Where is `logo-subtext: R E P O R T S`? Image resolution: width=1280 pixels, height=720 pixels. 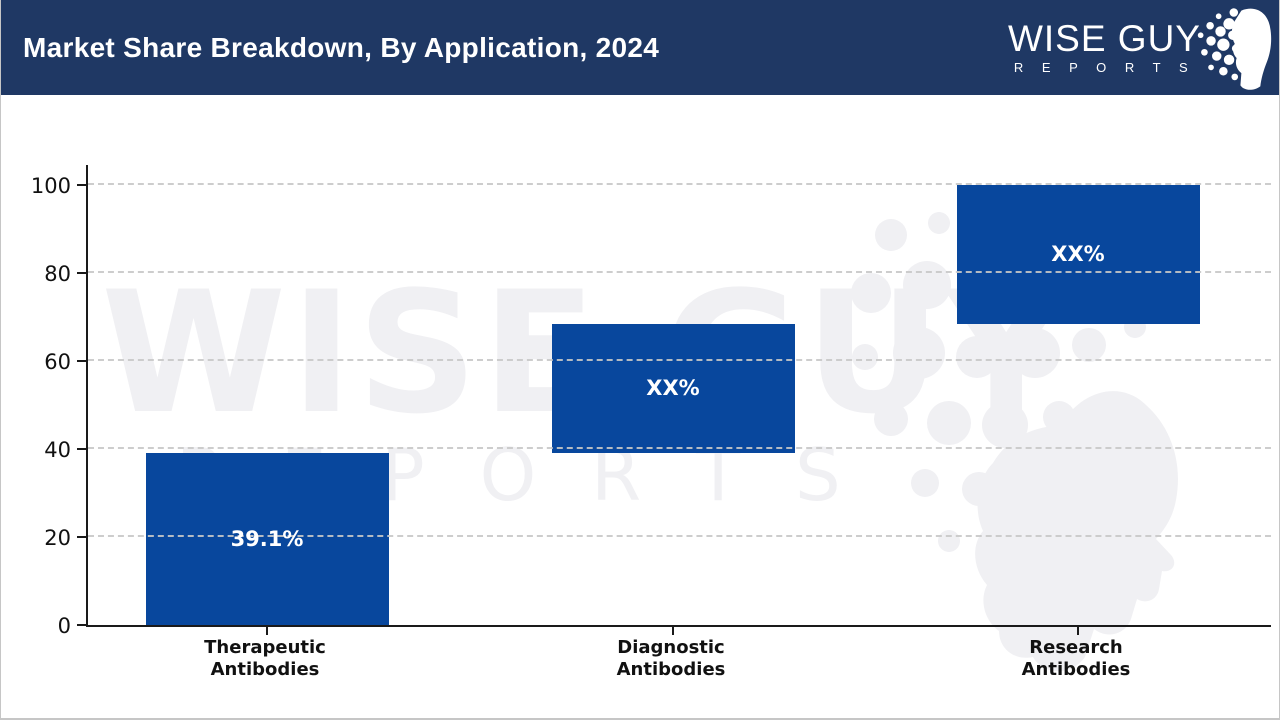 logo-subtext: R E P O R T S is located at coordinates (1104, 67).